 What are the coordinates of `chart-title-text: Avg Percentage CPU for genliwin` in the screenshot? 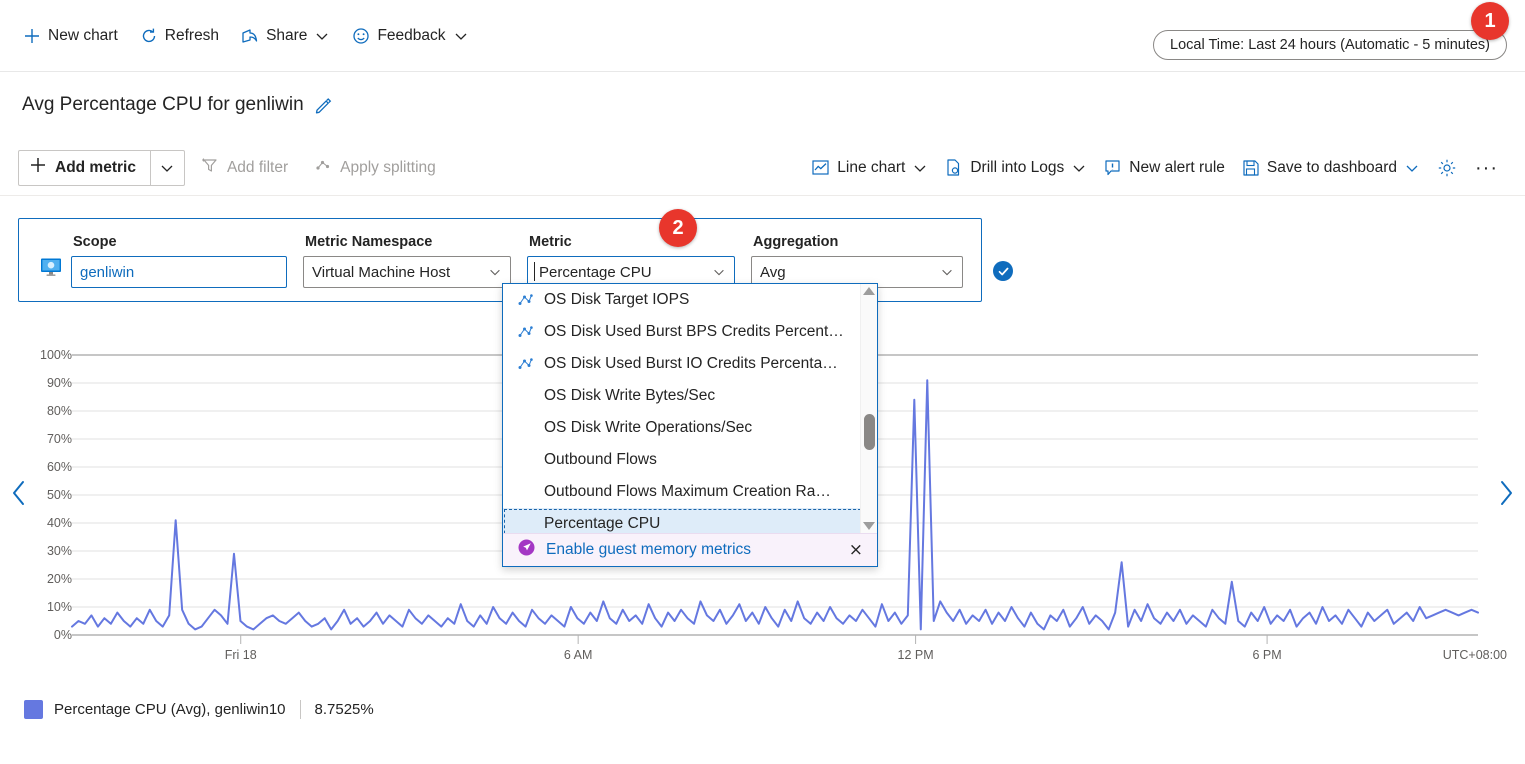 It's located at (163, 104).